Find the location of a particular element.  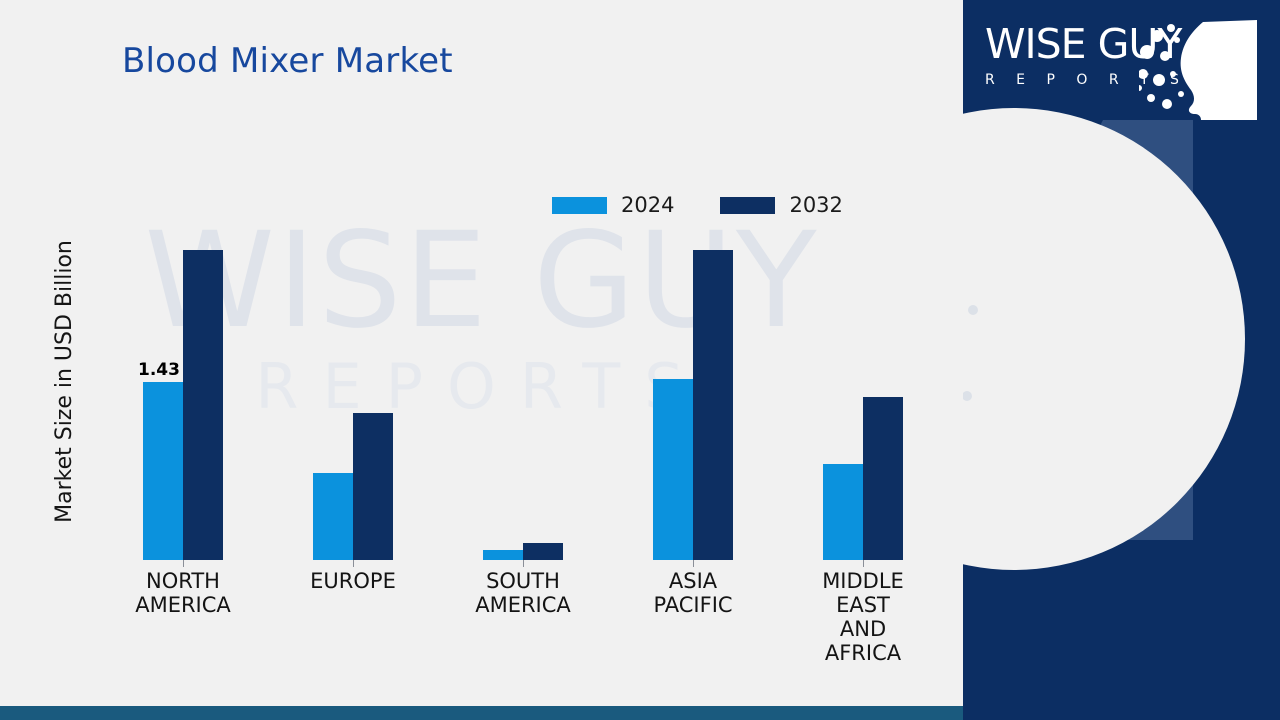

bottom-accent-bar is located at coordinates (481, 713).